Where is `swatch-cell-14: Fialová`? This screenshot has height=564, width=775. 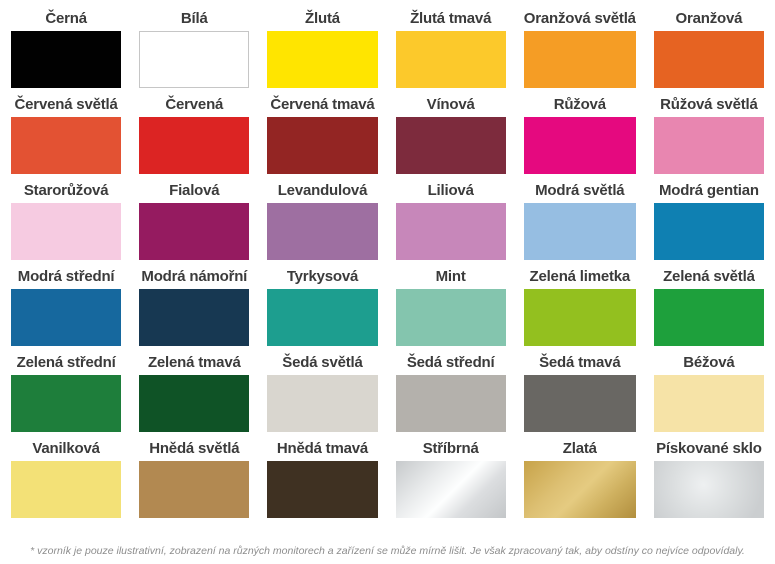 swatch-cell-14: Fialová is located at coordinates (194, 219).